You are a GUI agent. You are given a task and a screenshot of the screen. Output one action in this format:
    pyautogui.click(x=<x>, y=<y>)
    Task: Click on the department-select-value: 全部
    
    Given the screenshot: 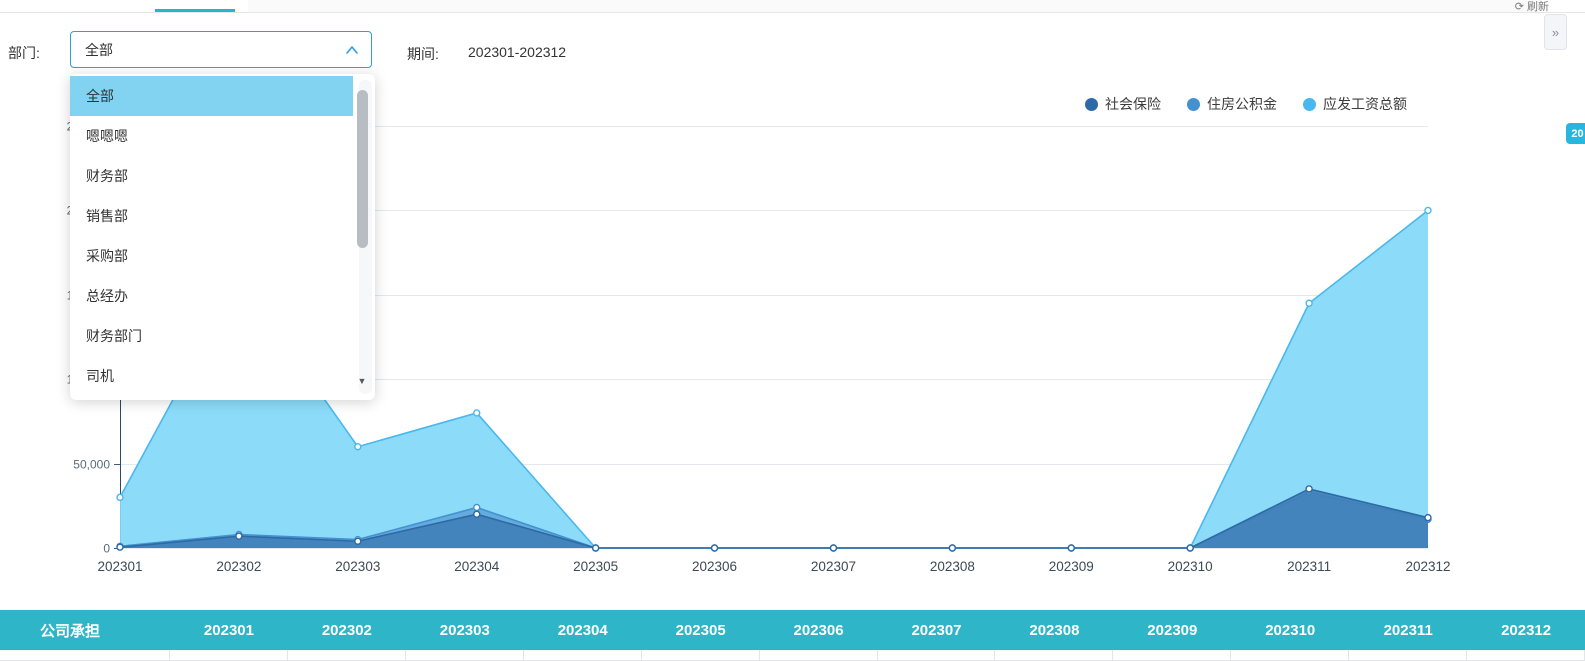 What is the action you would take?
    pyautogui.click(x=99, y=49)
    